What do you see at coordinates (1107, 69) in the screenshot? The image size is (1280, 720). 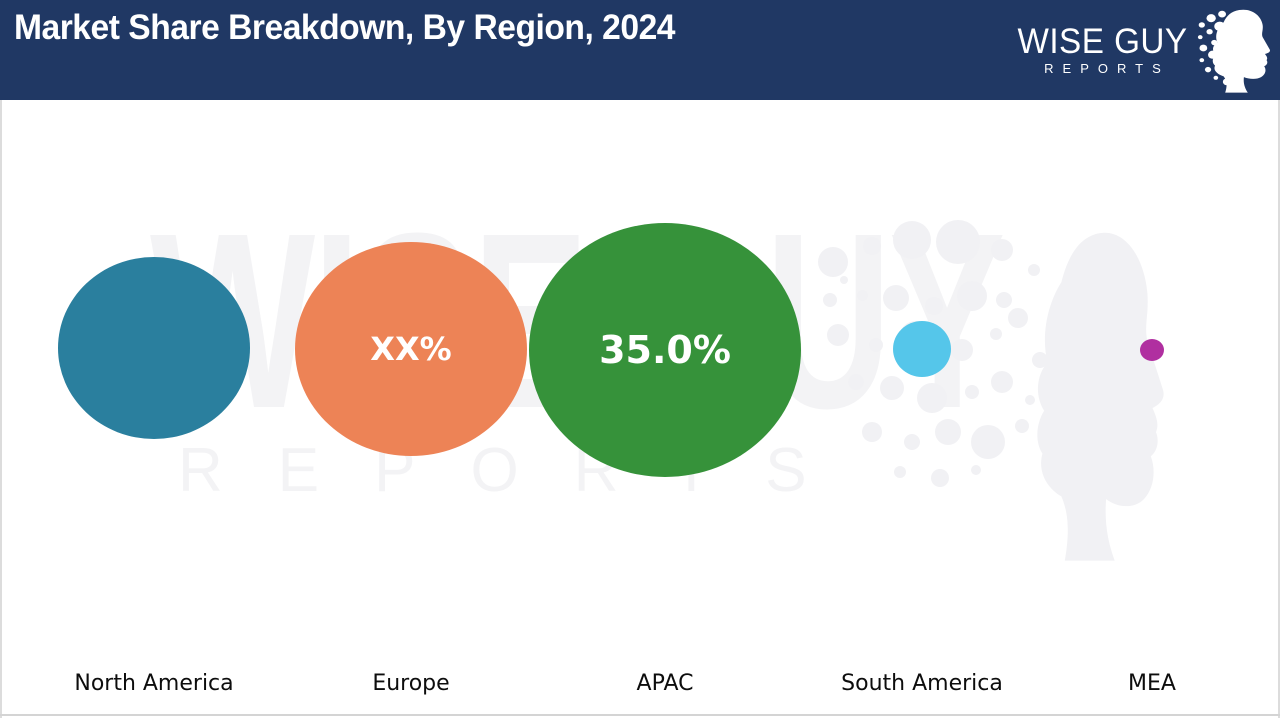 I see `brand-subtitle: REPORTS` at bounding box center [1107, 69].